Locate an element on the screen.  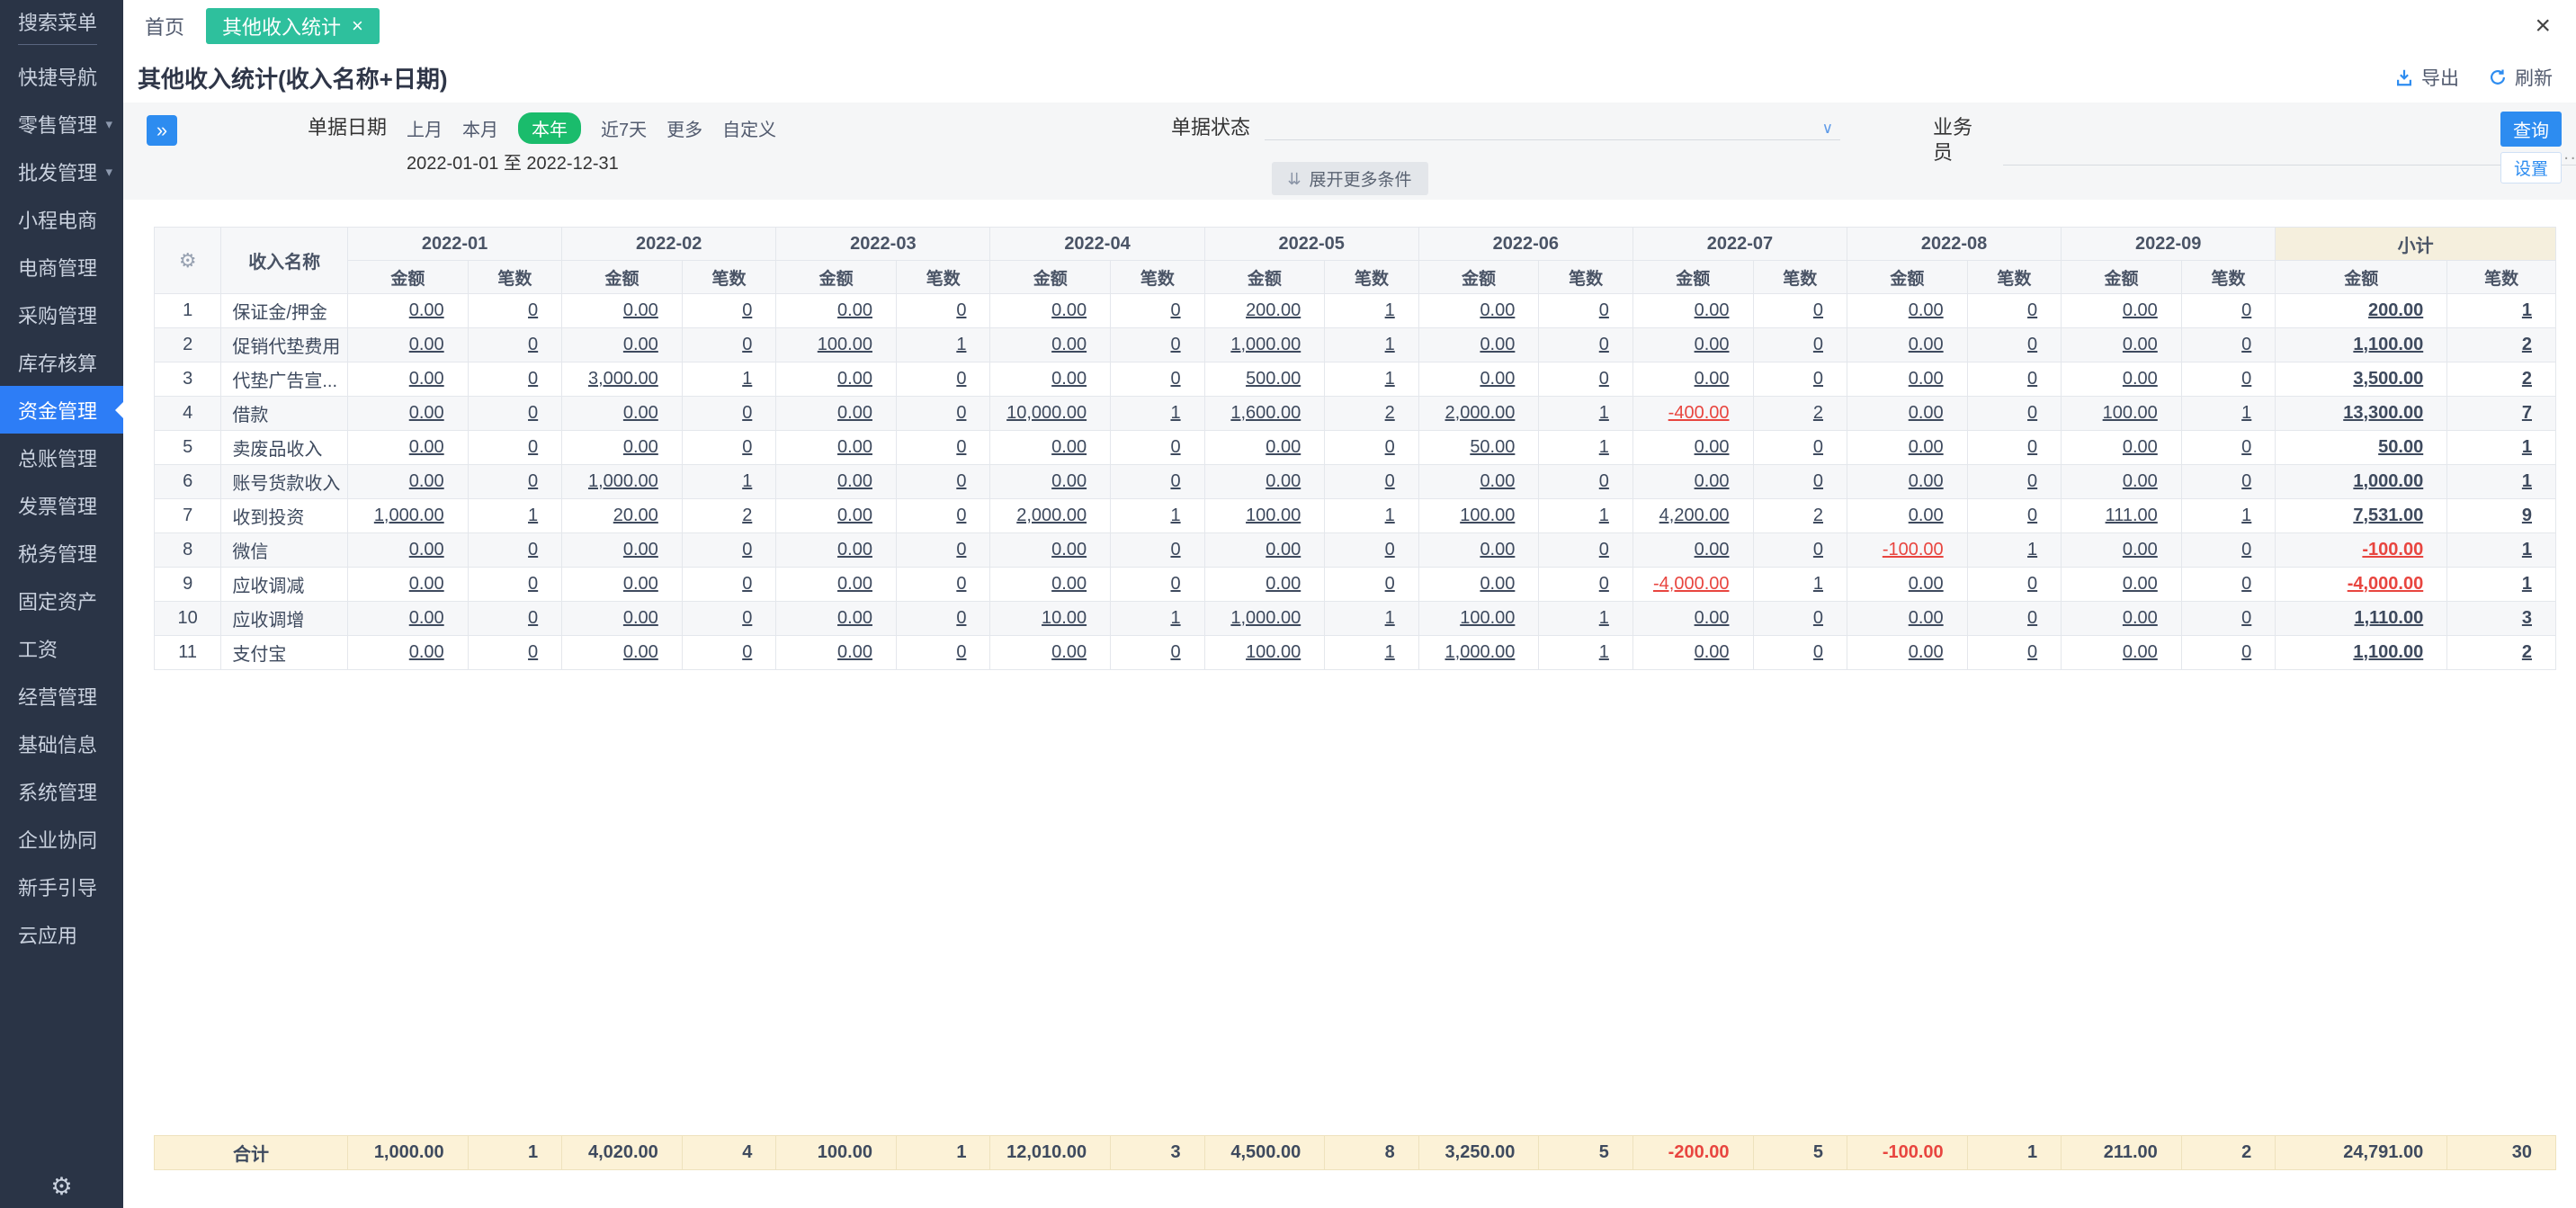
quick-range-上月: 上月 is located at coordinates (425, 130).